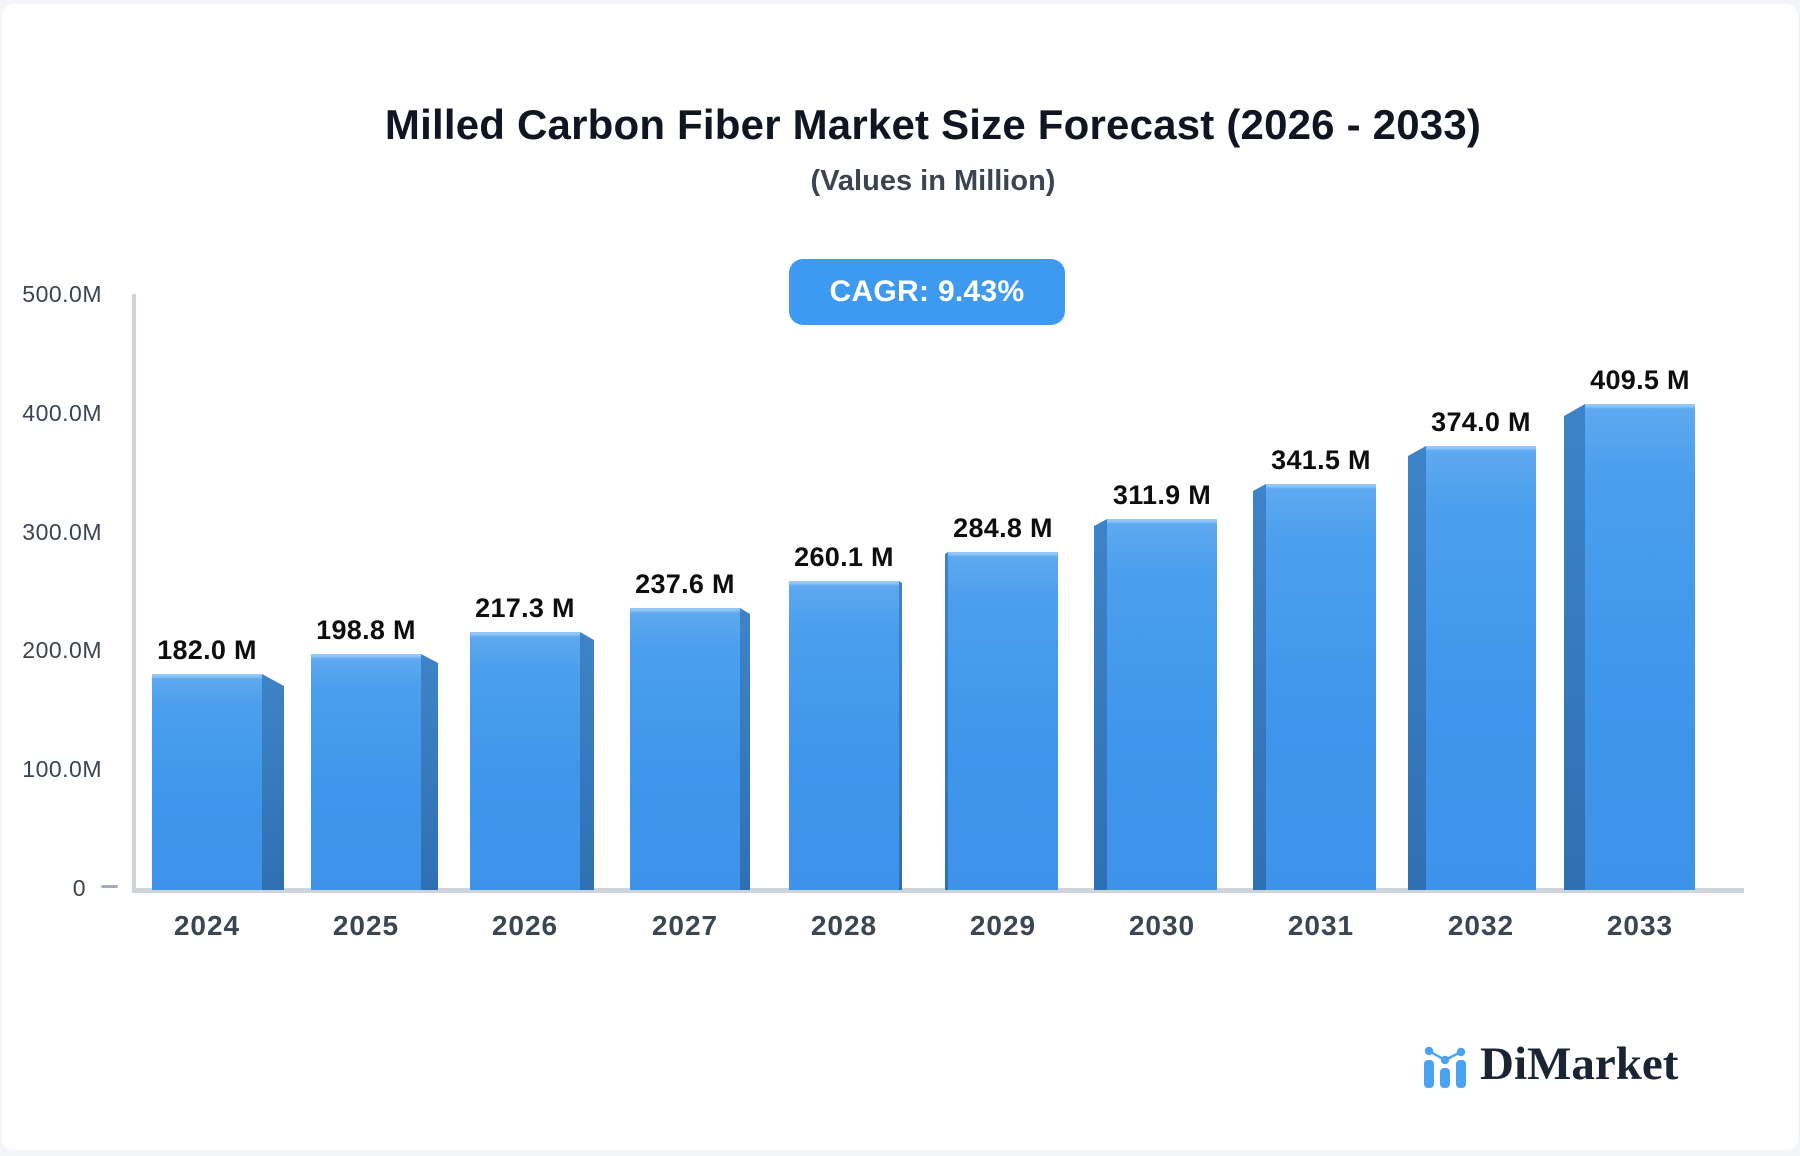 The height and width of the screenshot is (1156, 1800). I want to click on y-axis-tick-label: 200.0M, so click(62, 650).